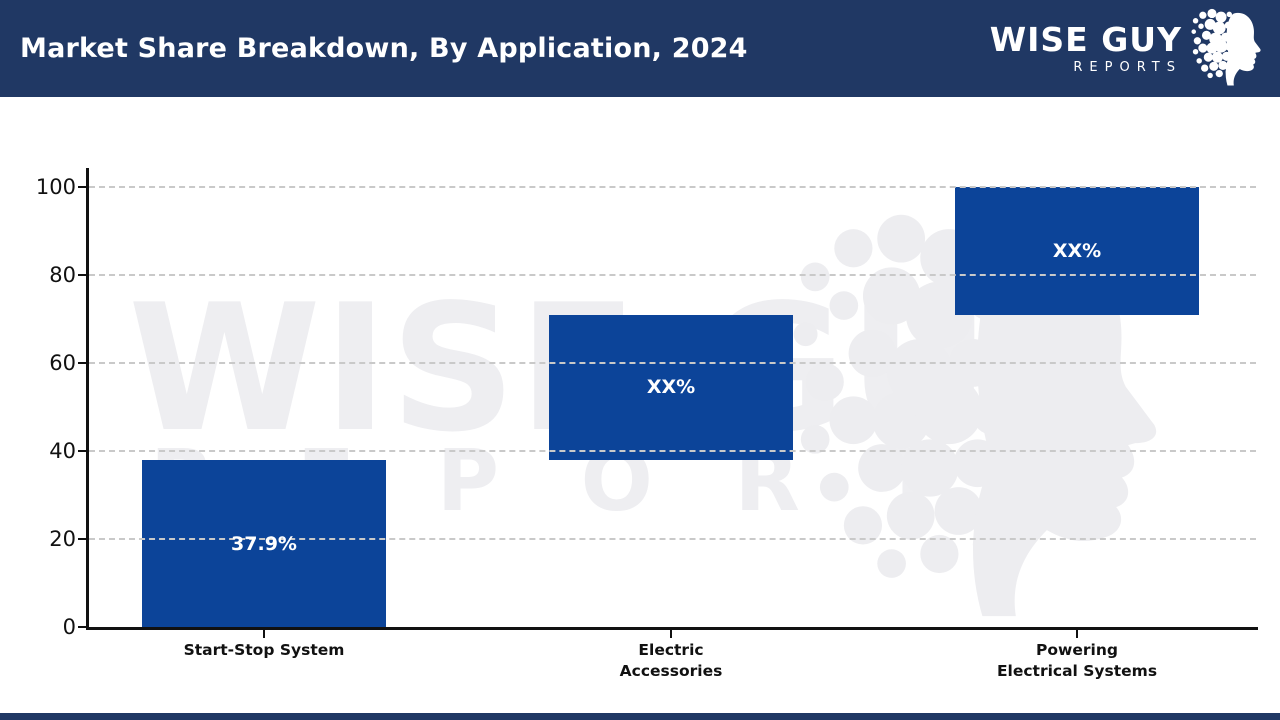 The width and height of the screenshot is (1280, 720). I want to click on y-tick-label: 40, so click(62, 451).